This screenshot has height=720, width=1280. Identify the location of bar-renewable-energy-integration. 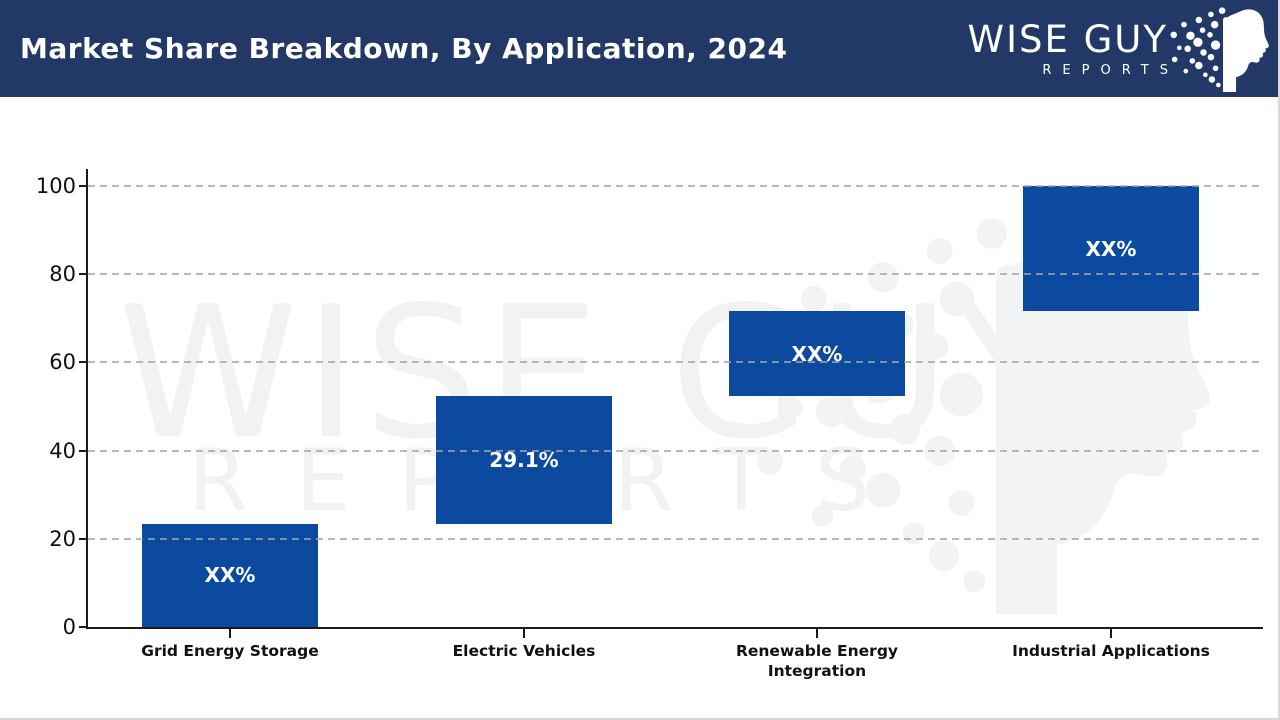
(817, 353).